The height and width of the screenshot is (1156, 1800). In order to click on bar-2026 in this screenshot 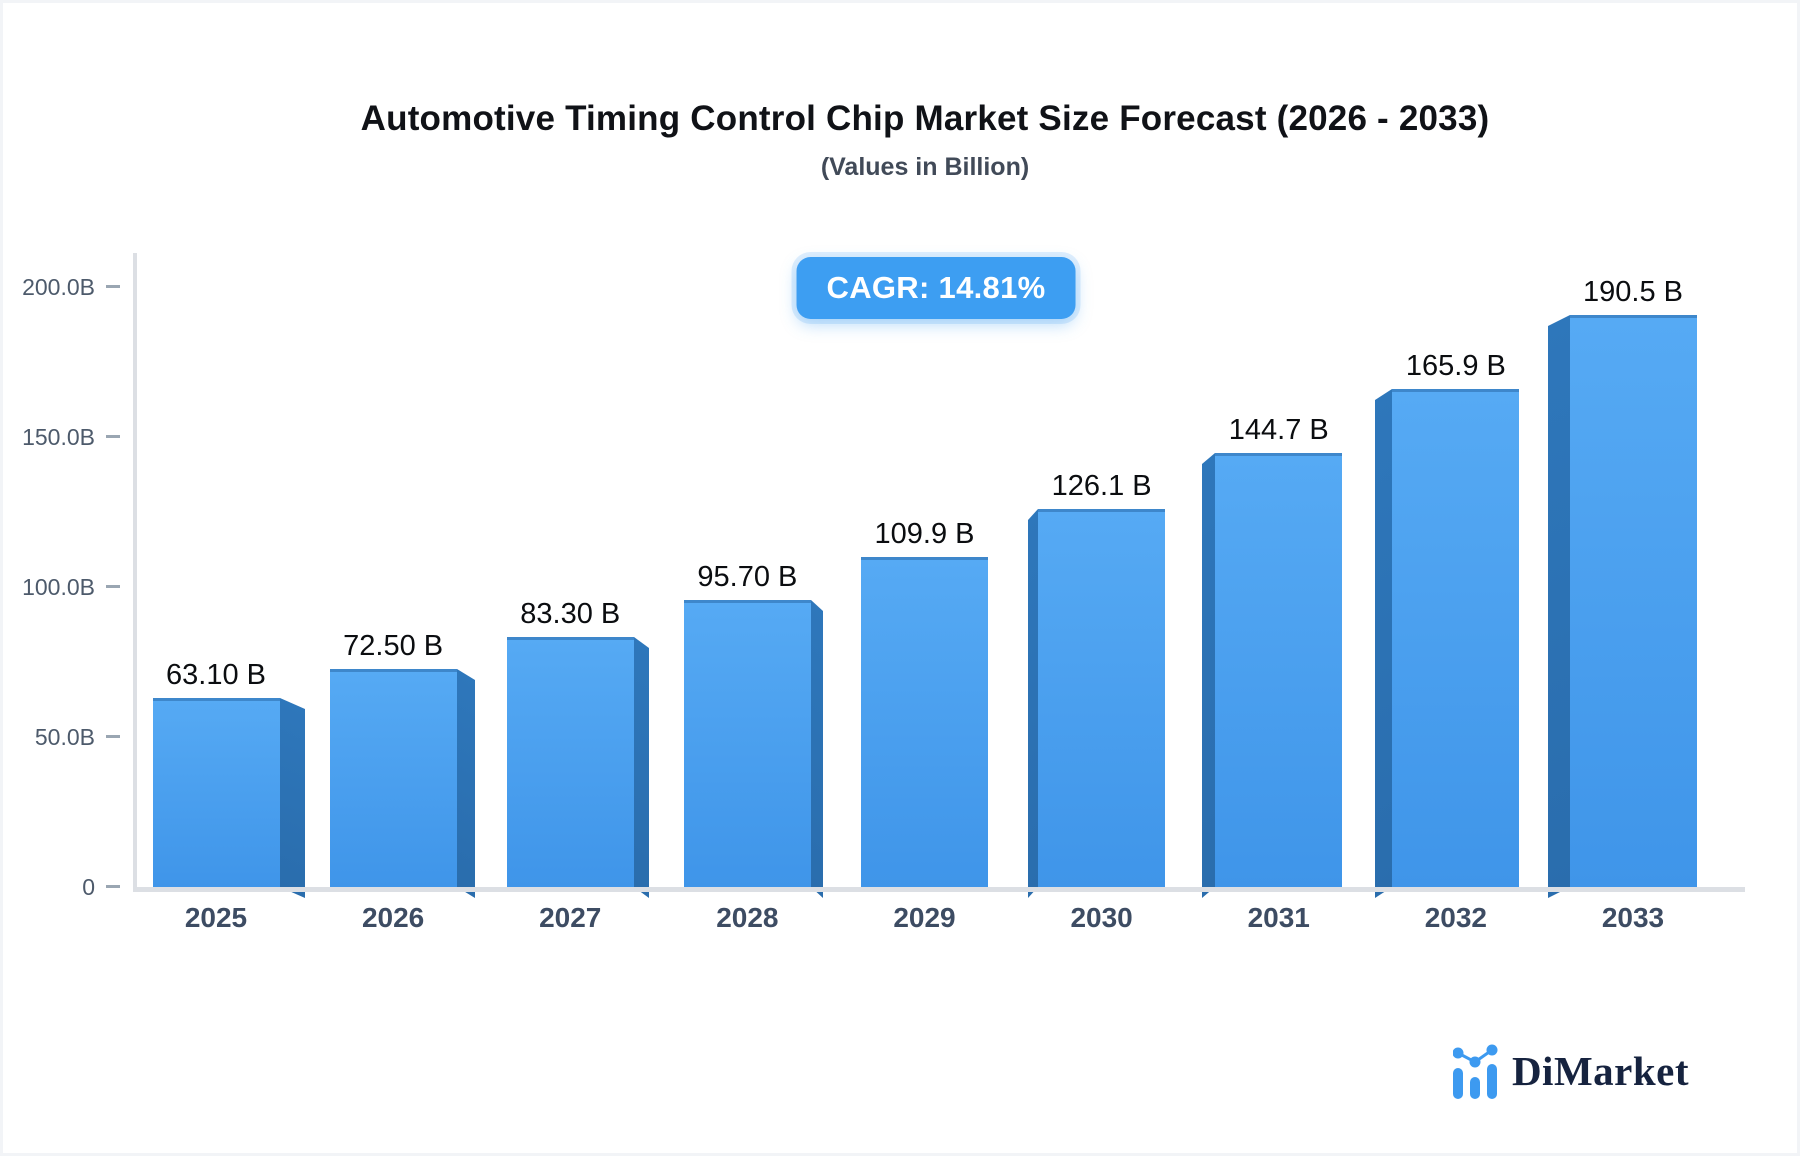, I will do `click(393, 778)`.